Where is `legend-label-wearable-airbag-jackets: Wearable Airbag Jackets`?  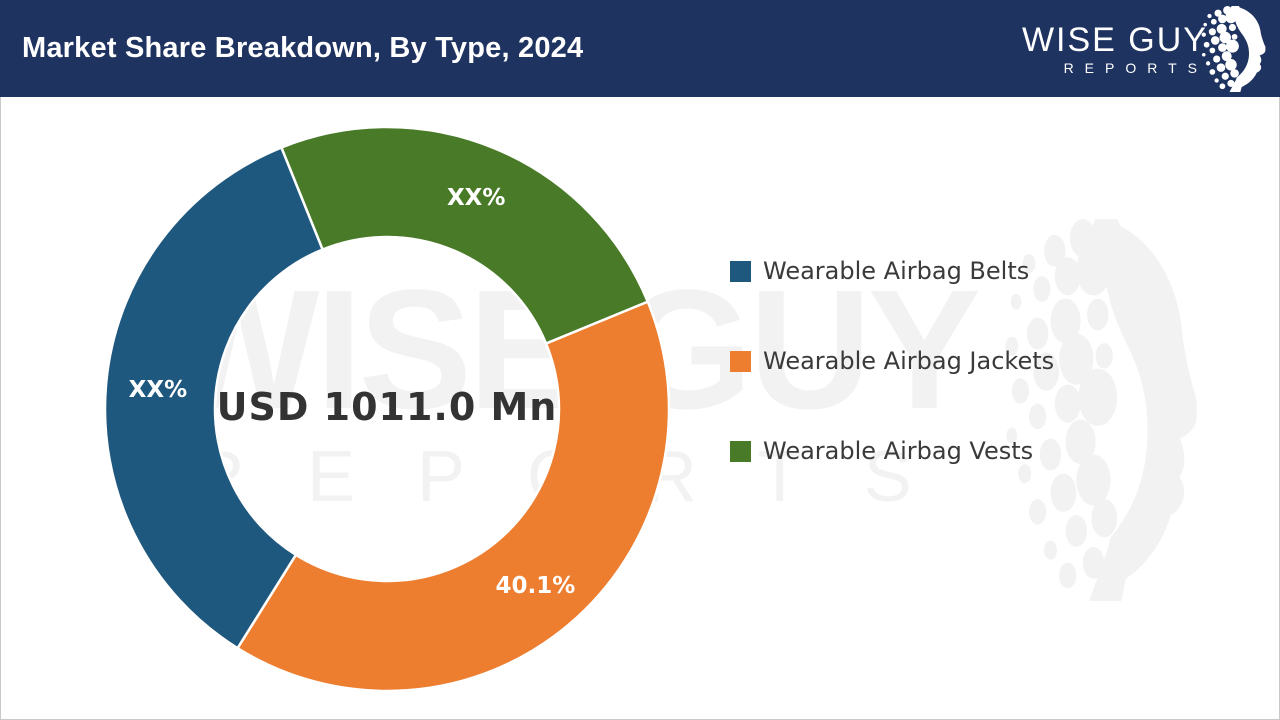 legend-label-wearable-airbag-jackets: Wearable Airbag Jackets is located at coordinates (909, 361).